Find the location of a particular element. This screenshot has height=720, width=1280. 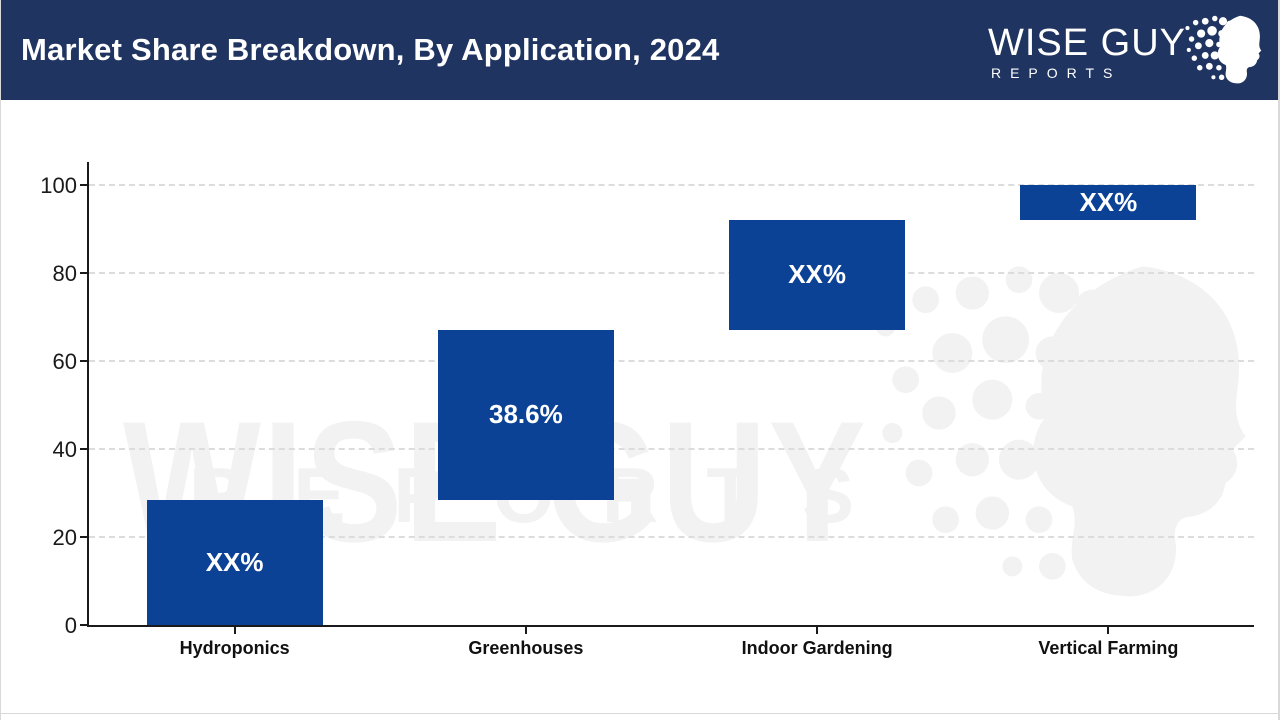

logo-sub-text: REPORTS is located at coordinates (1056, 72).